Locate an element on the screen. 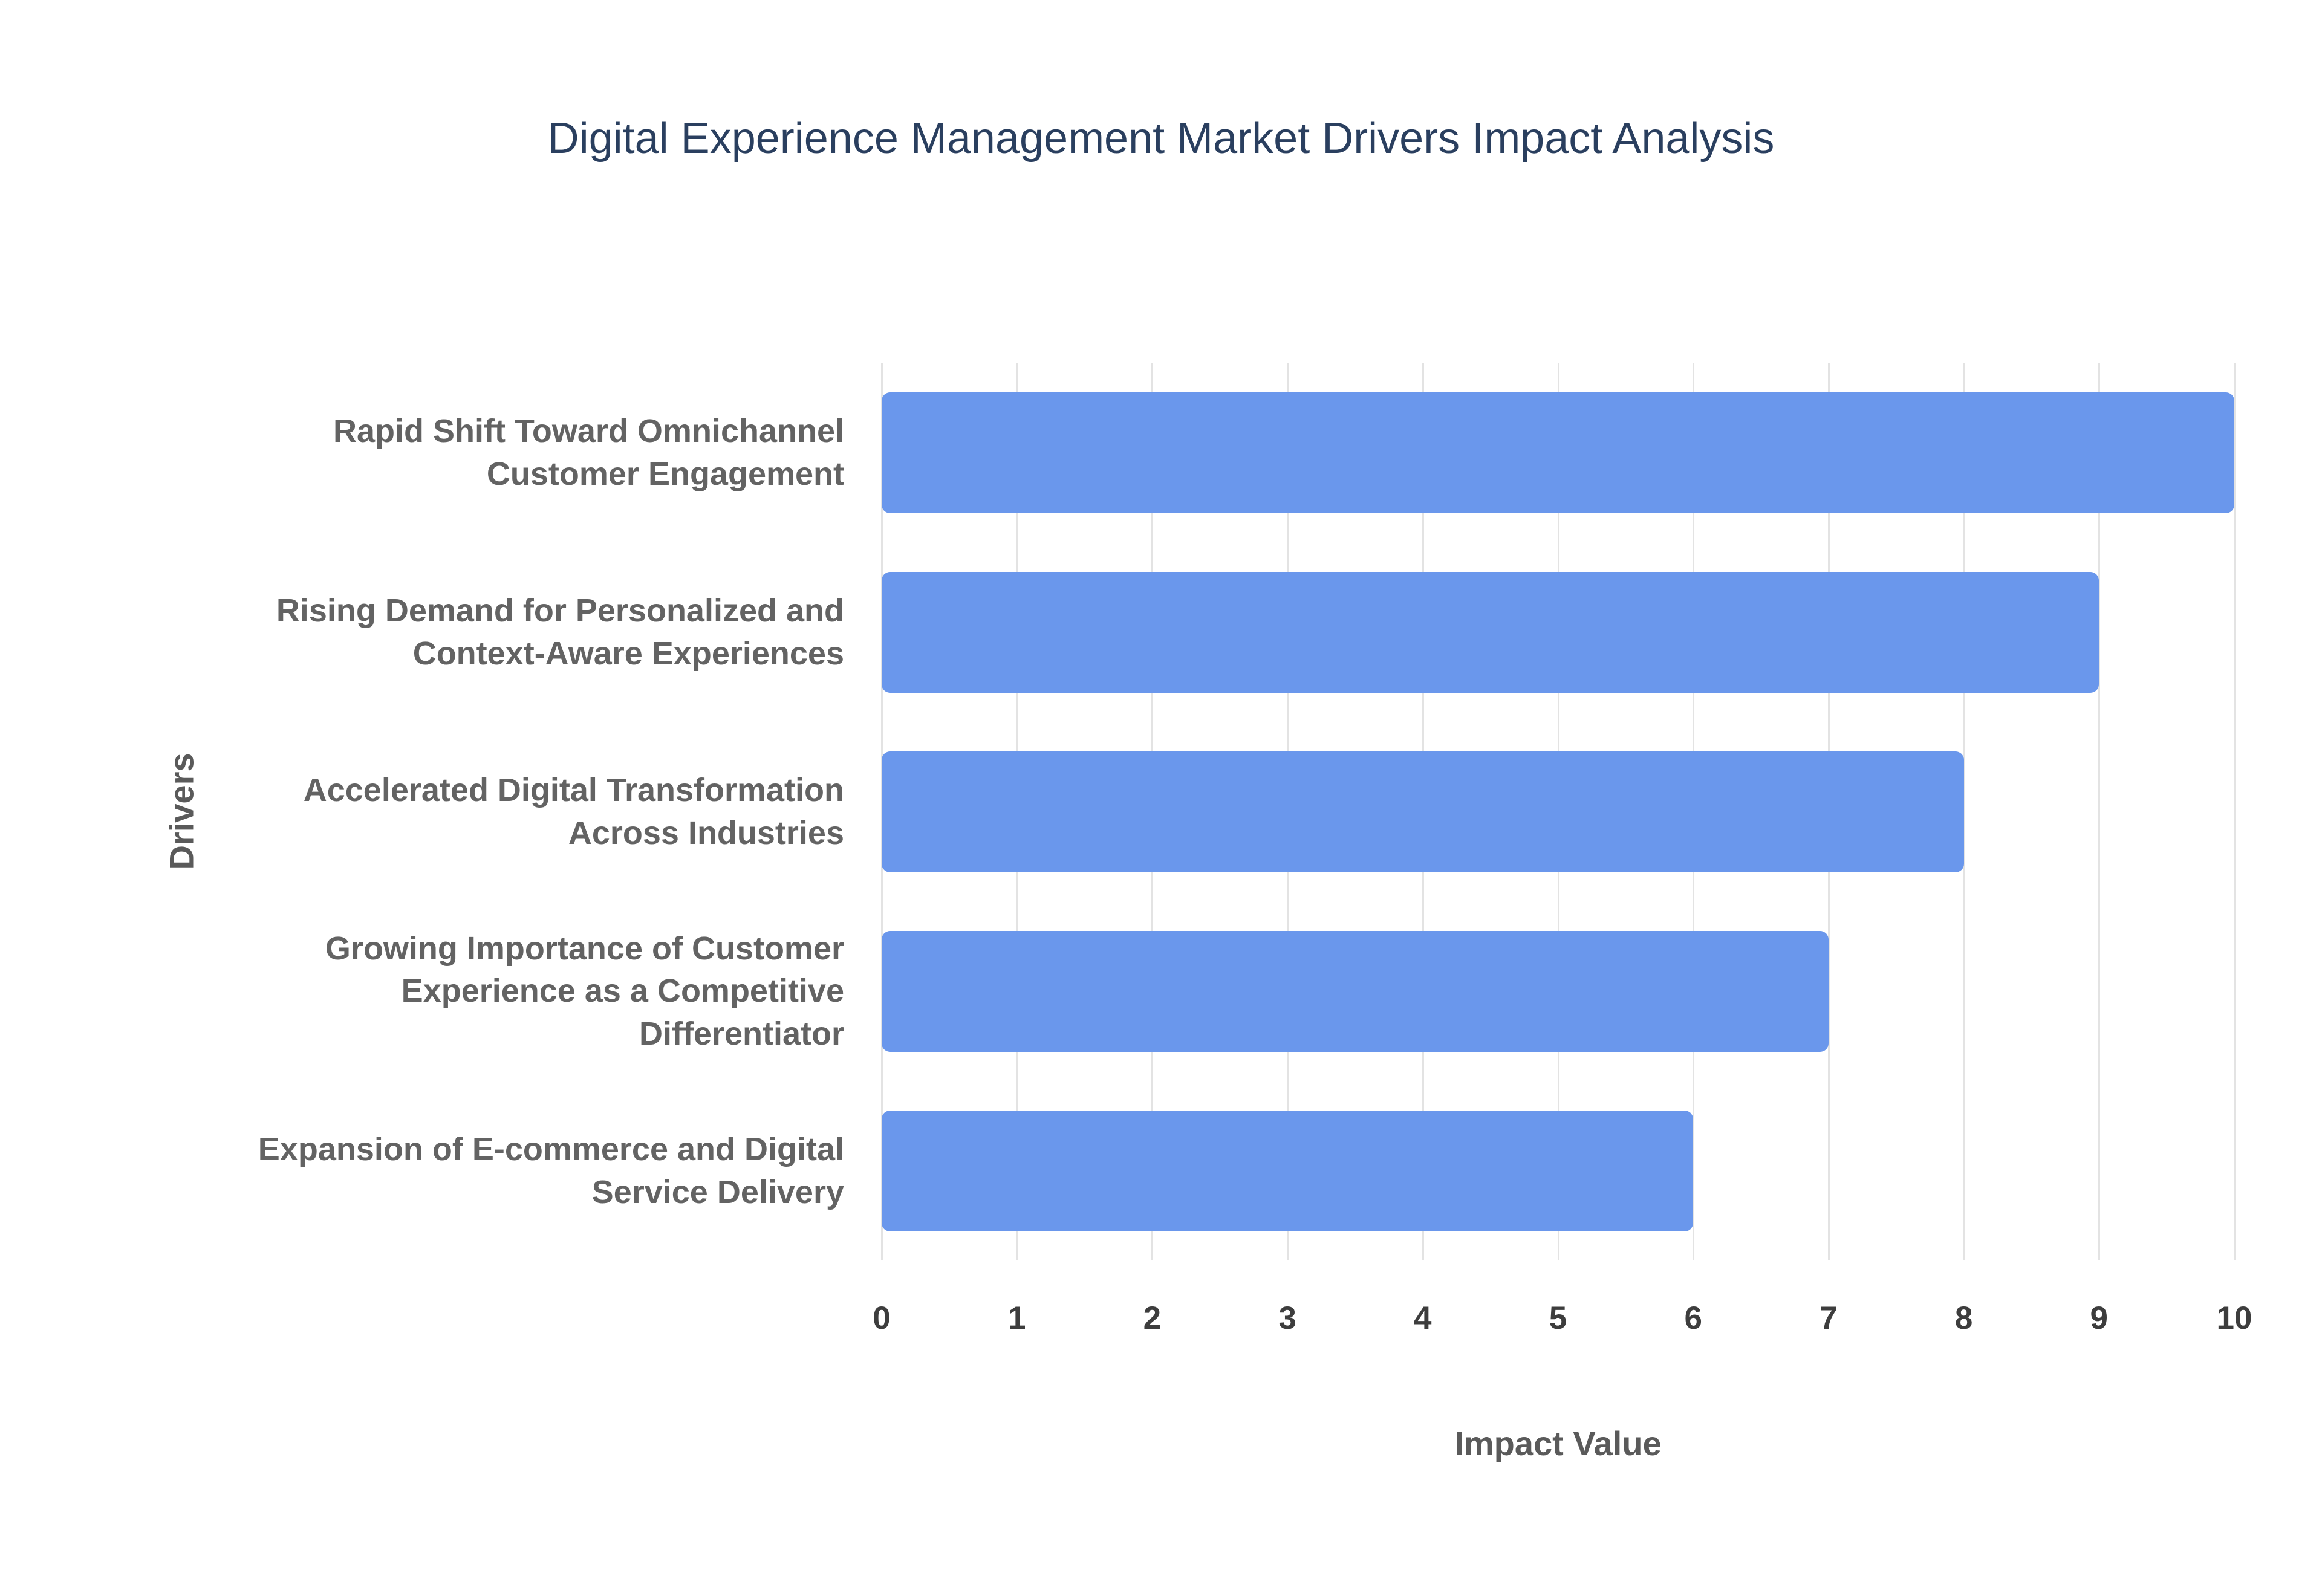 Image resolution: width=2322 pixels, height=1596 pixels. x-tick-label: 5 is located at coordinates (1558, 1318).